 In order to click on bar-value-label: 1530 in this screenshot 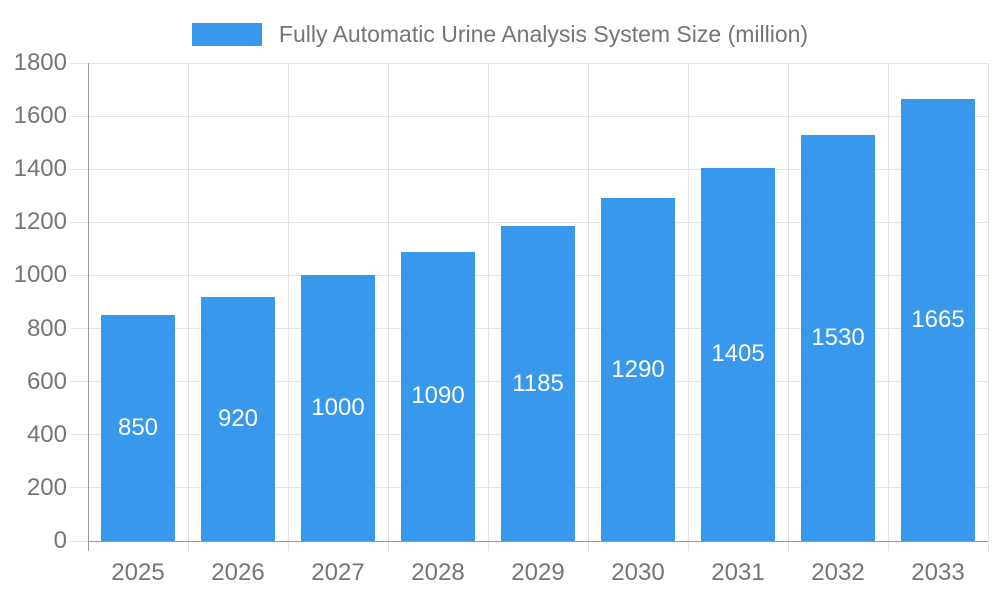, I will do `click(838, 337)`.